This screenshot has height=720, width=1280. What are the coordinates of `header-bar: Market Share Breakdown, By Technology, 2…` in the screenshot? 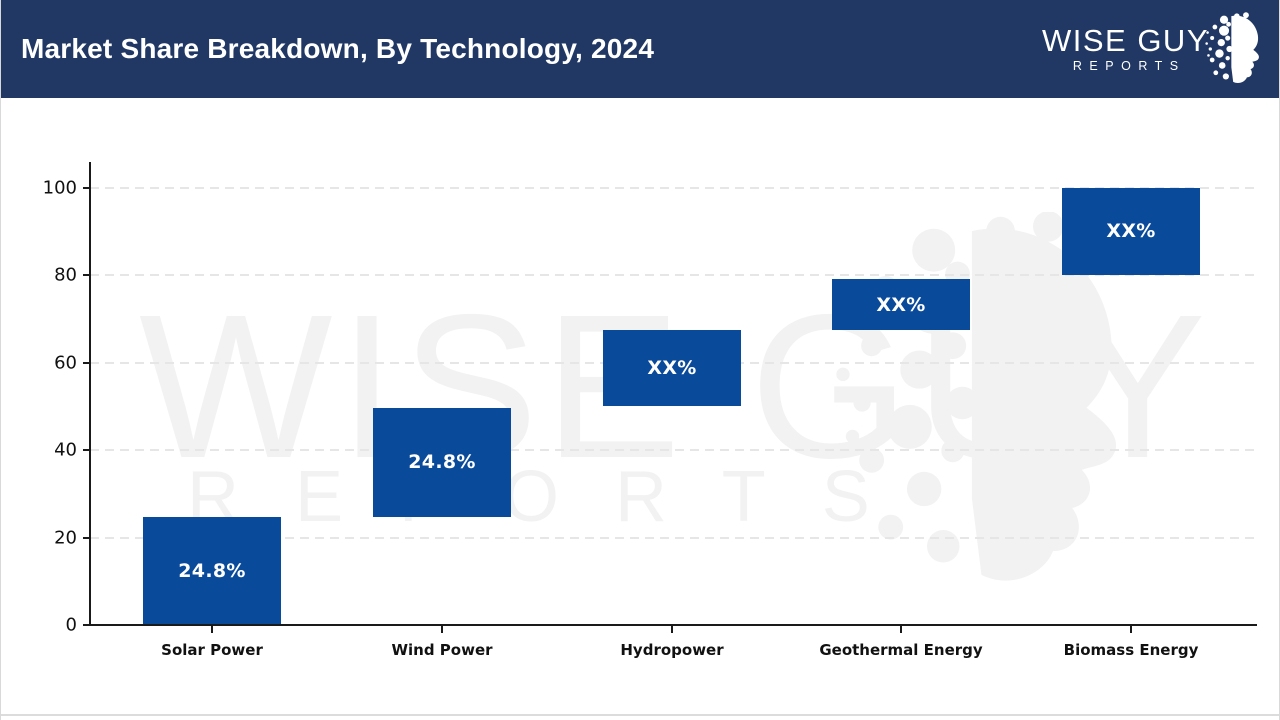 It's located at (640, 49).